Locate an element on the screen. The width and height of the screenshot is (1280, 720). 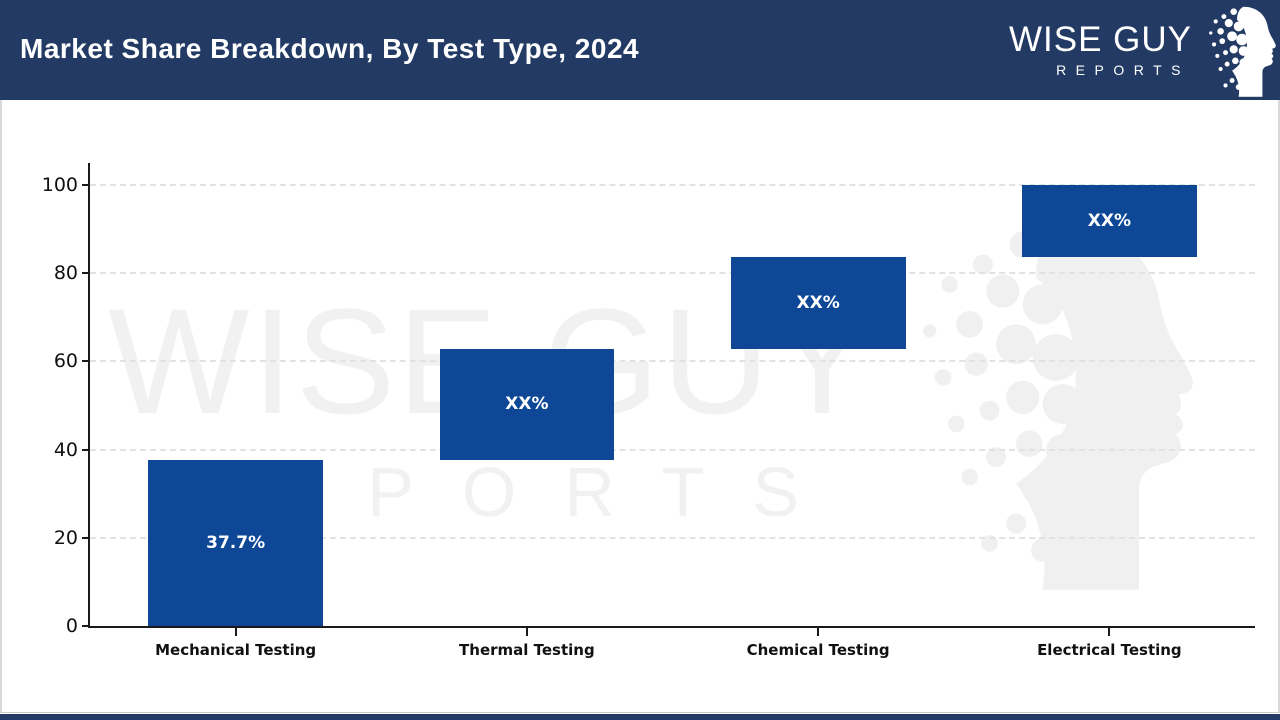
x-axis-spine is located at coordinates (671, 627).